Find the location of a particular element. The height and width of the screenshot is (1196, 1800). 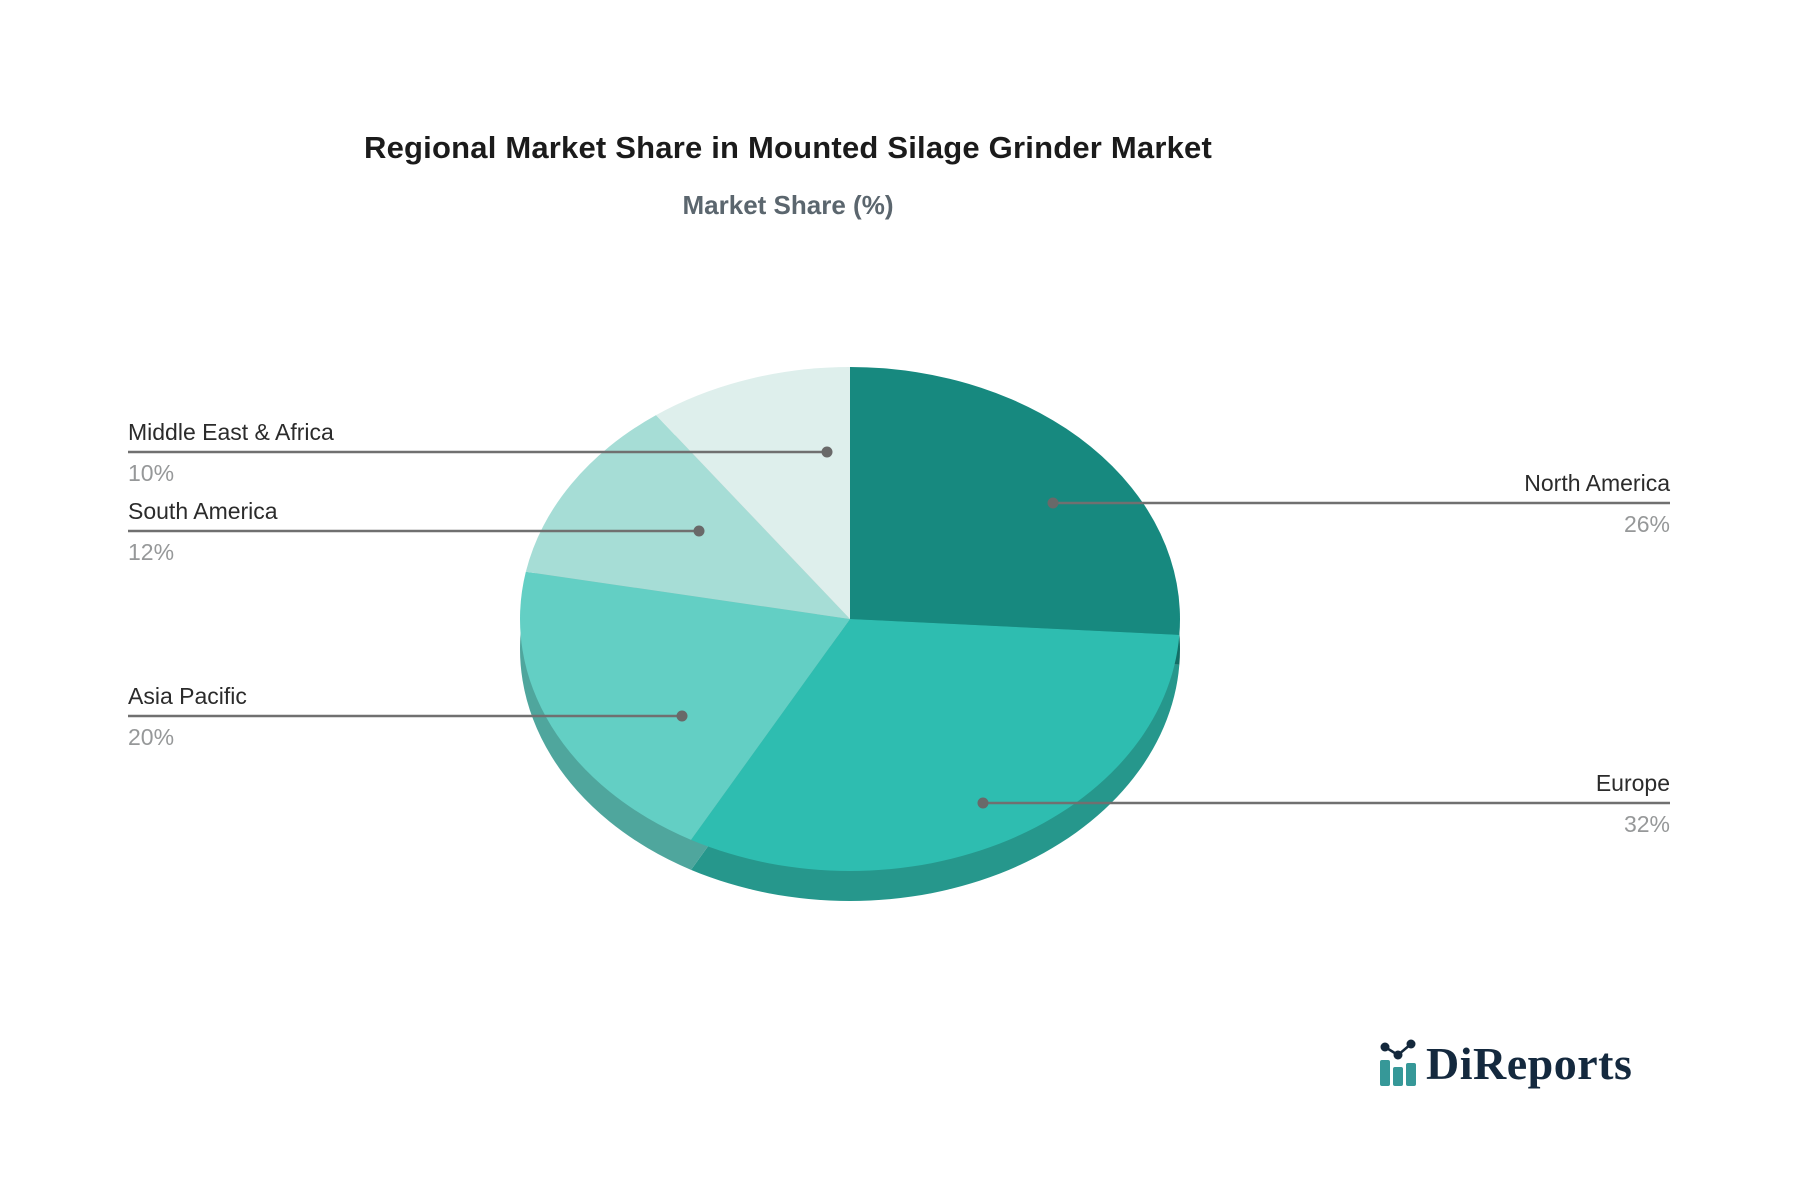

slice-label: South America 12% is located at coordinates (203, 531).